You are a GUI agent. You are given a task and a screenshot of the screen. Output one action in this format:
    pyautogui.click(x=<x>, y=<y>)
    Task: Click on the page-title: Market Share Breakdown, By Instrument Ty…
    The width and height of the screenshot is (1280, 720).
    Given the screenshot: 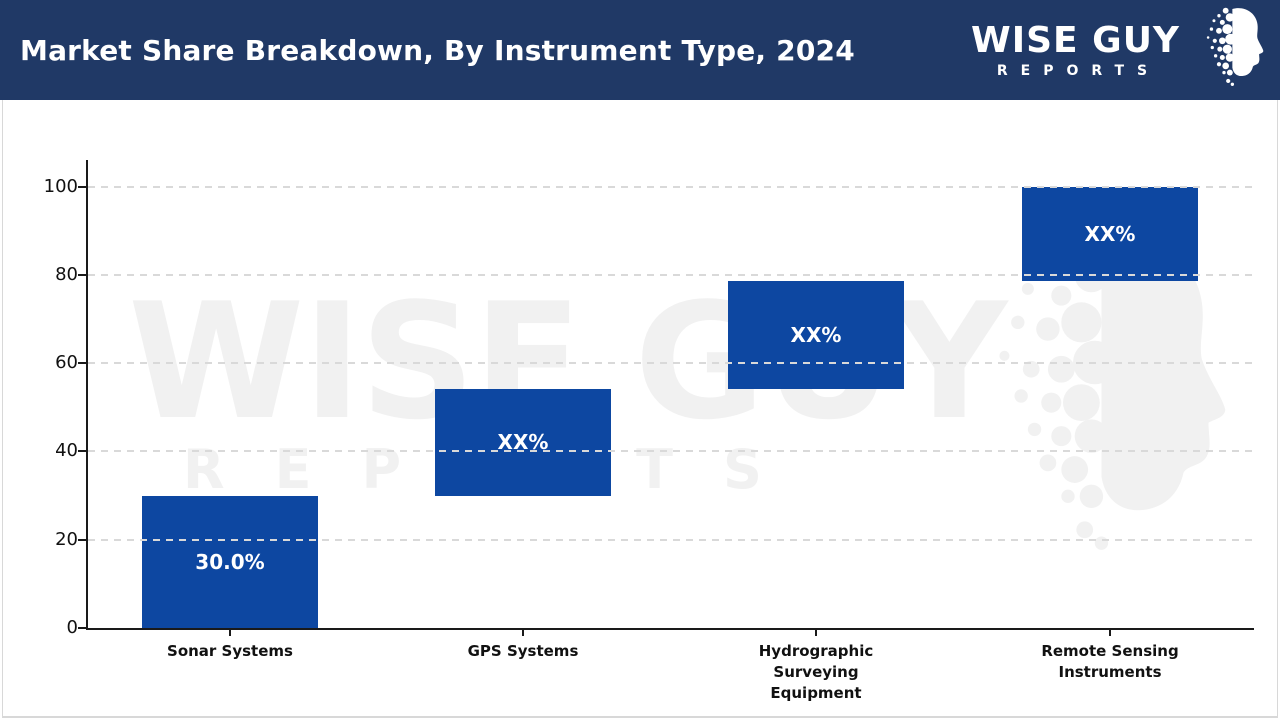 What is the action you would take?
    pyautogui.click(x=437, y=50)
    